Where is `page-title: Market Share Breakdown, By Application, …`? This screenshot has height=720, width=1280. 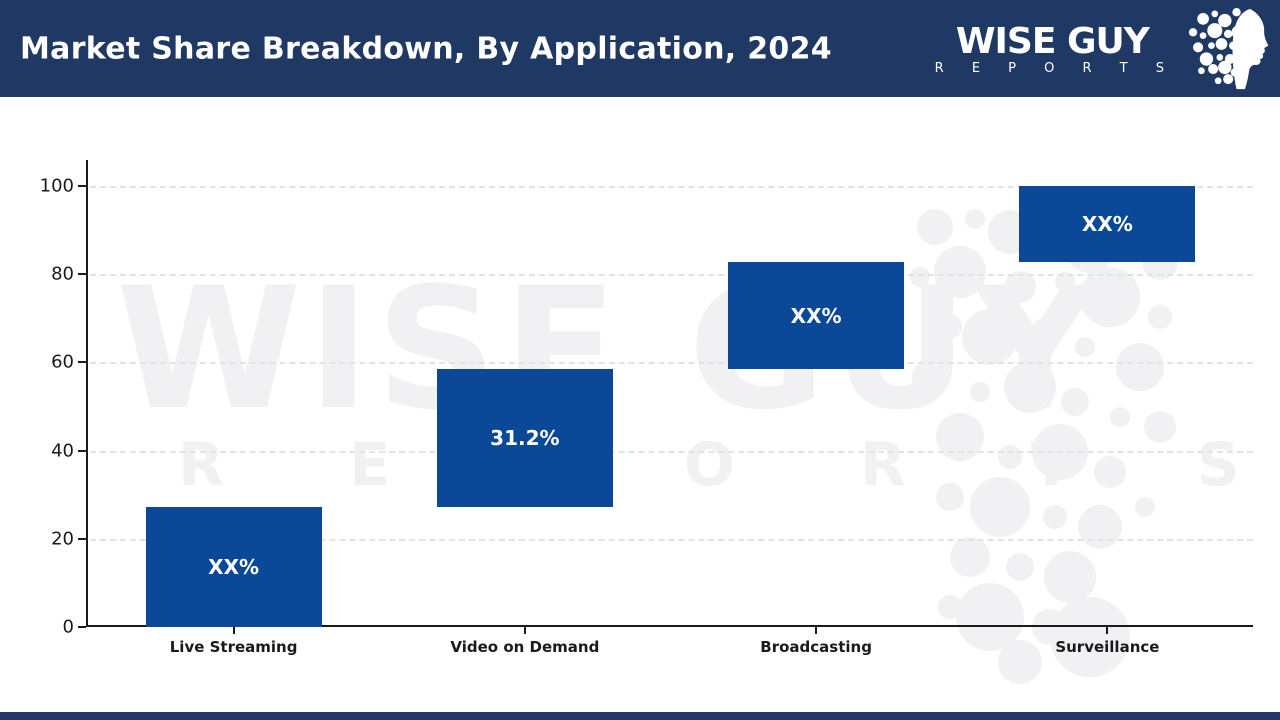 page-title: Market Share Breakdown, By Application, … is located at coordinates (426, 48).